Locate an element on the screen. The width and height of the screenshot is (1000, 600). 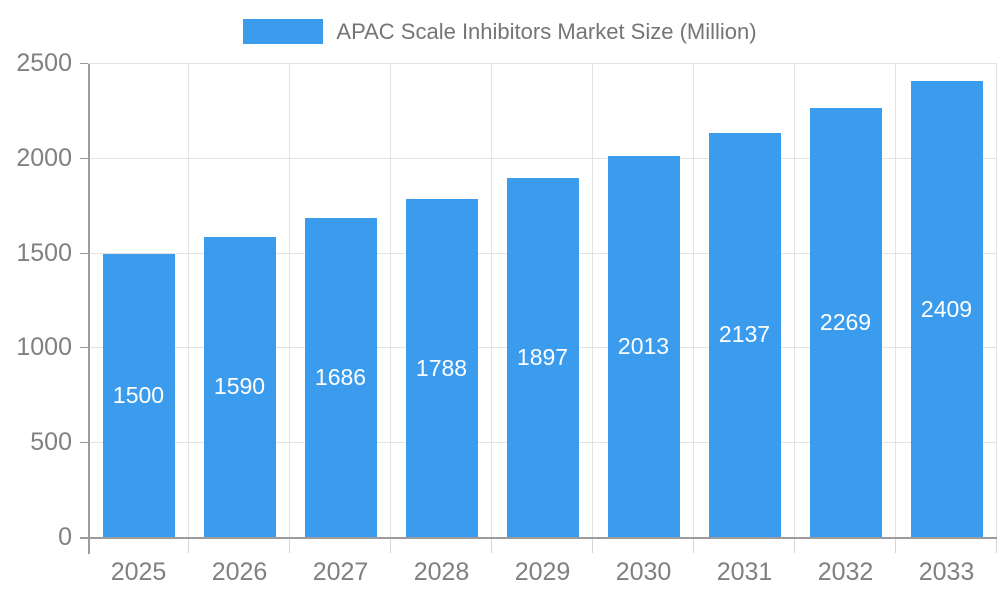
bar-value-label: 2269 is located at coordinates (845, 321).